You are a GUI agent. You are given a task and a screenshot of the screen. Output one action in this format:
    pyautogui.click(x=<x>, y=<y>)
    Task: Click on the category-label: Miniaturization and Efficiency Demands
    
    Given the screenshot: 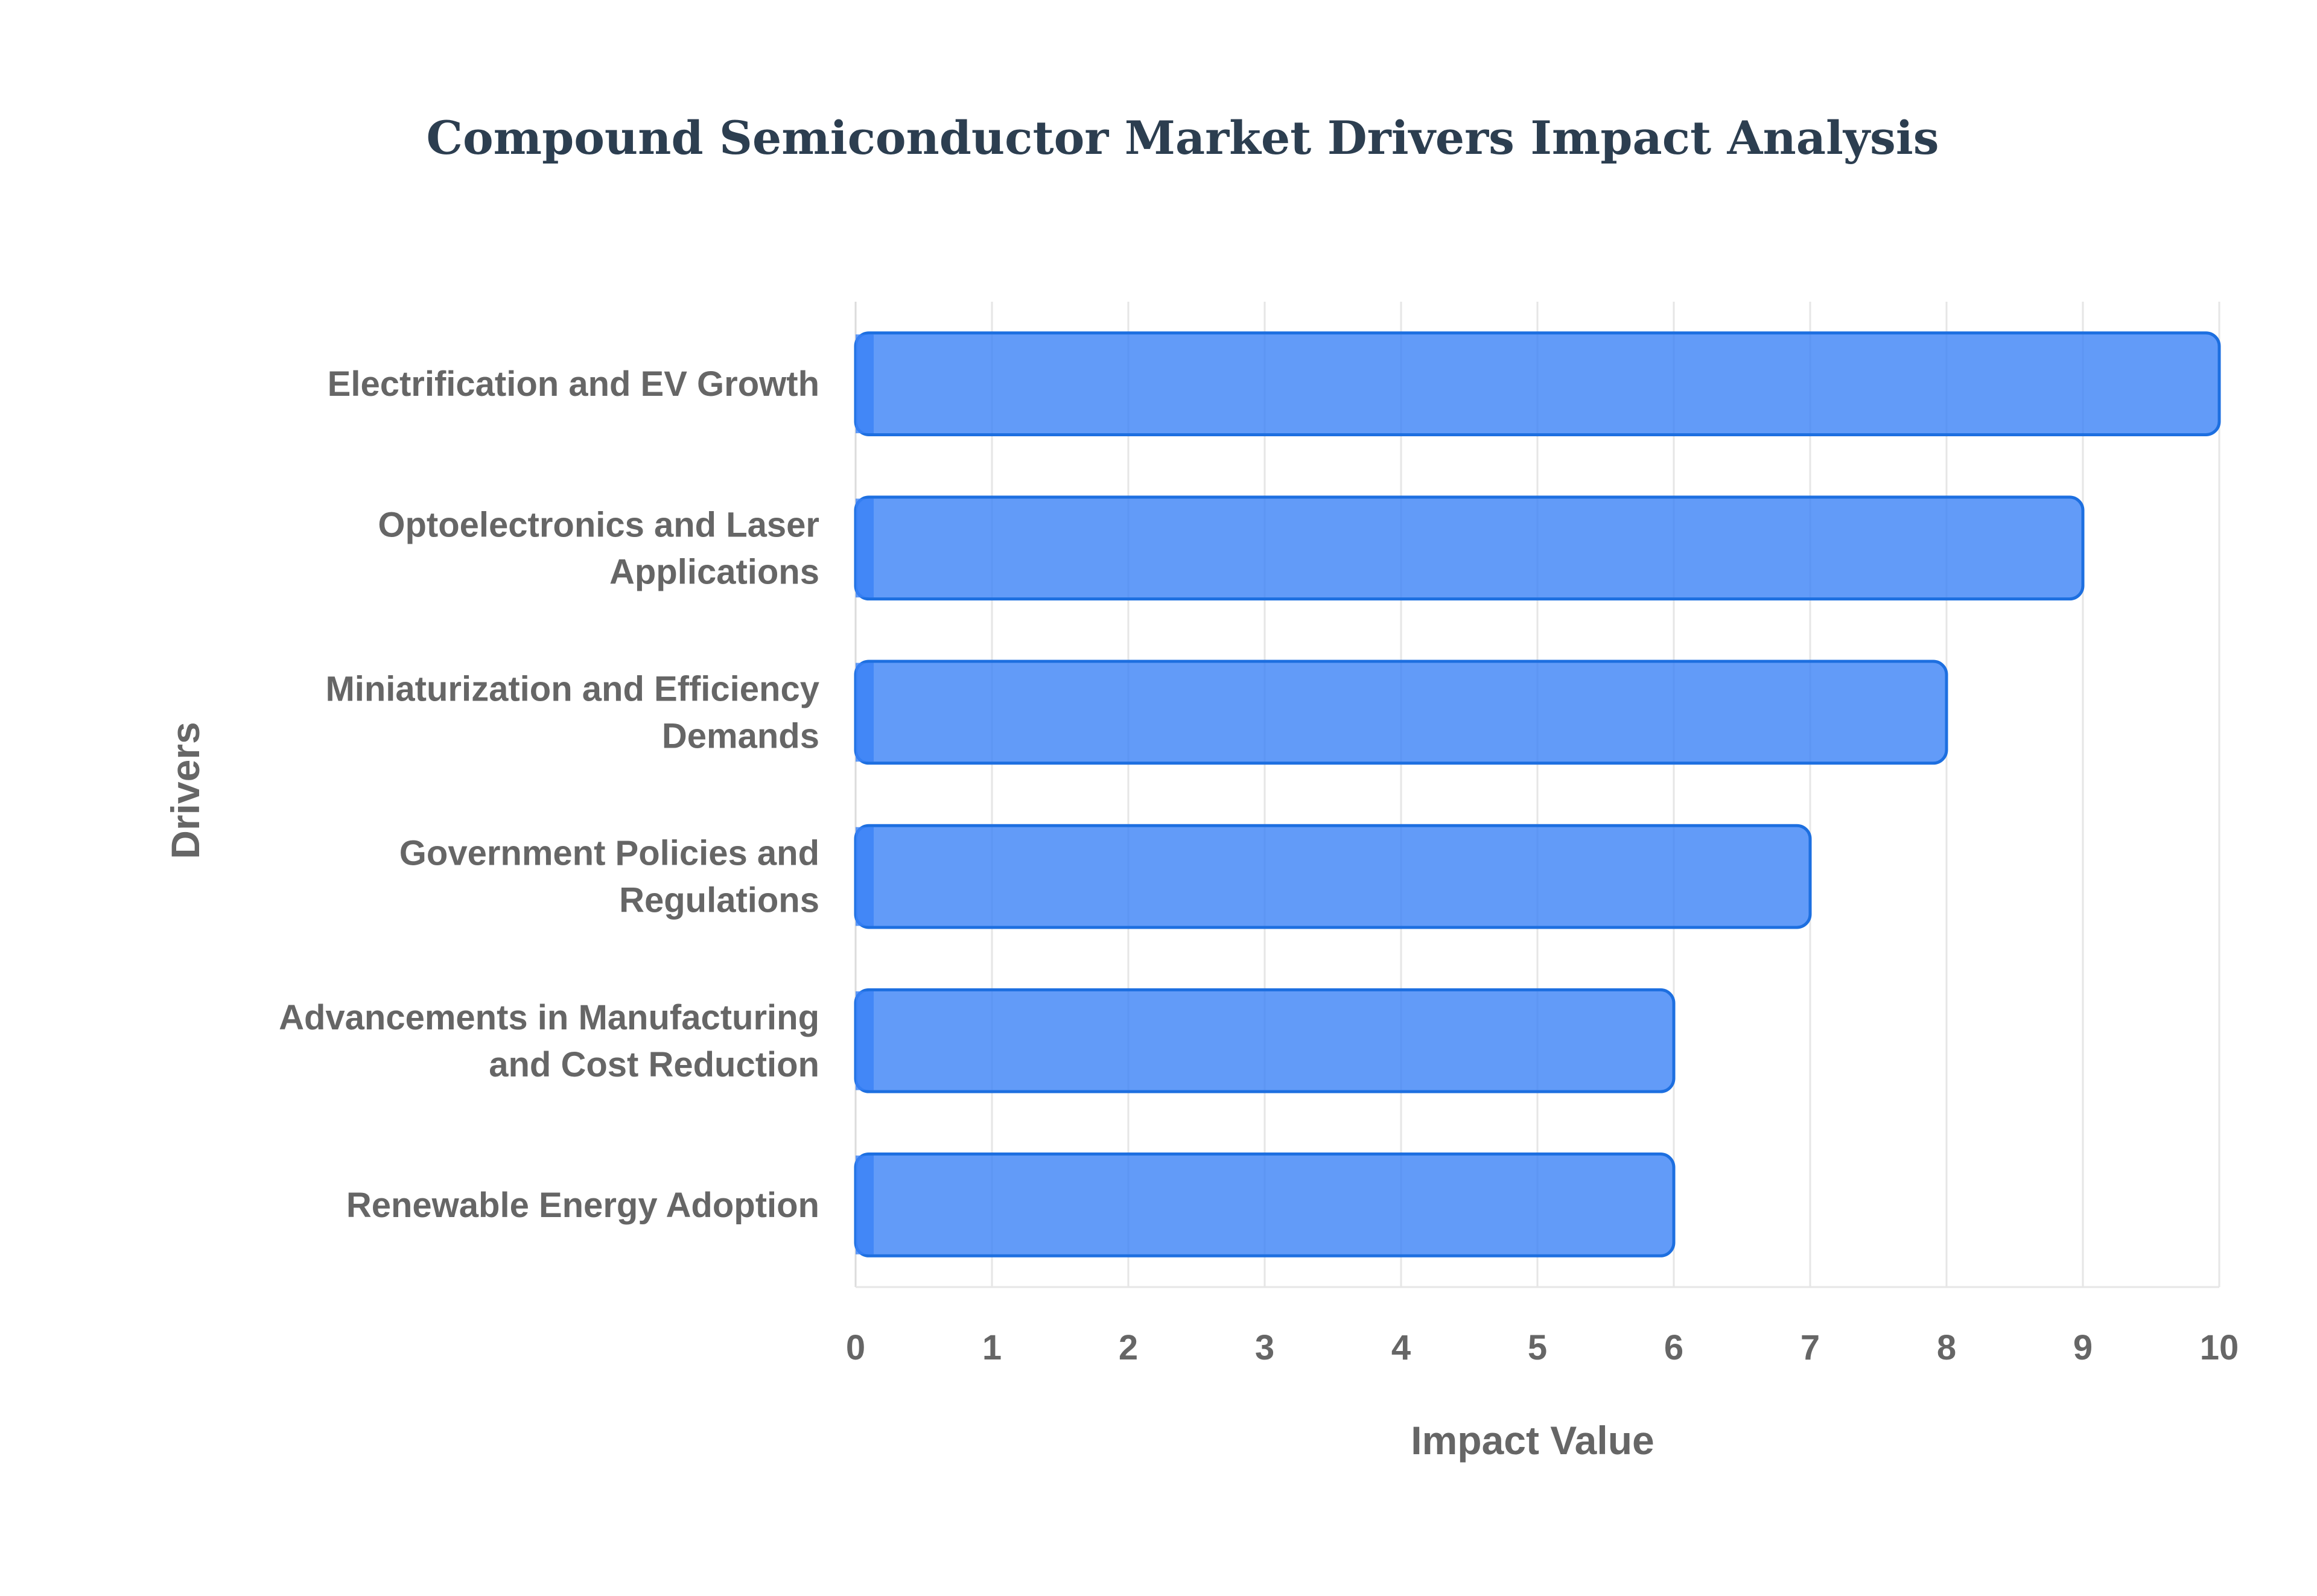 What is the action you would take?
    pyautogui.click(x=572, y=712)
    